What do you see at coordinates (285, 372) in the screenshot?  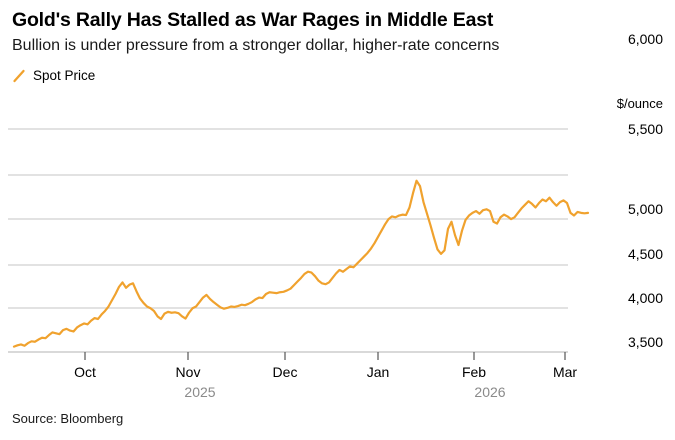 I see `x-tick-dec: Dec` at bounding box center [285, 372].